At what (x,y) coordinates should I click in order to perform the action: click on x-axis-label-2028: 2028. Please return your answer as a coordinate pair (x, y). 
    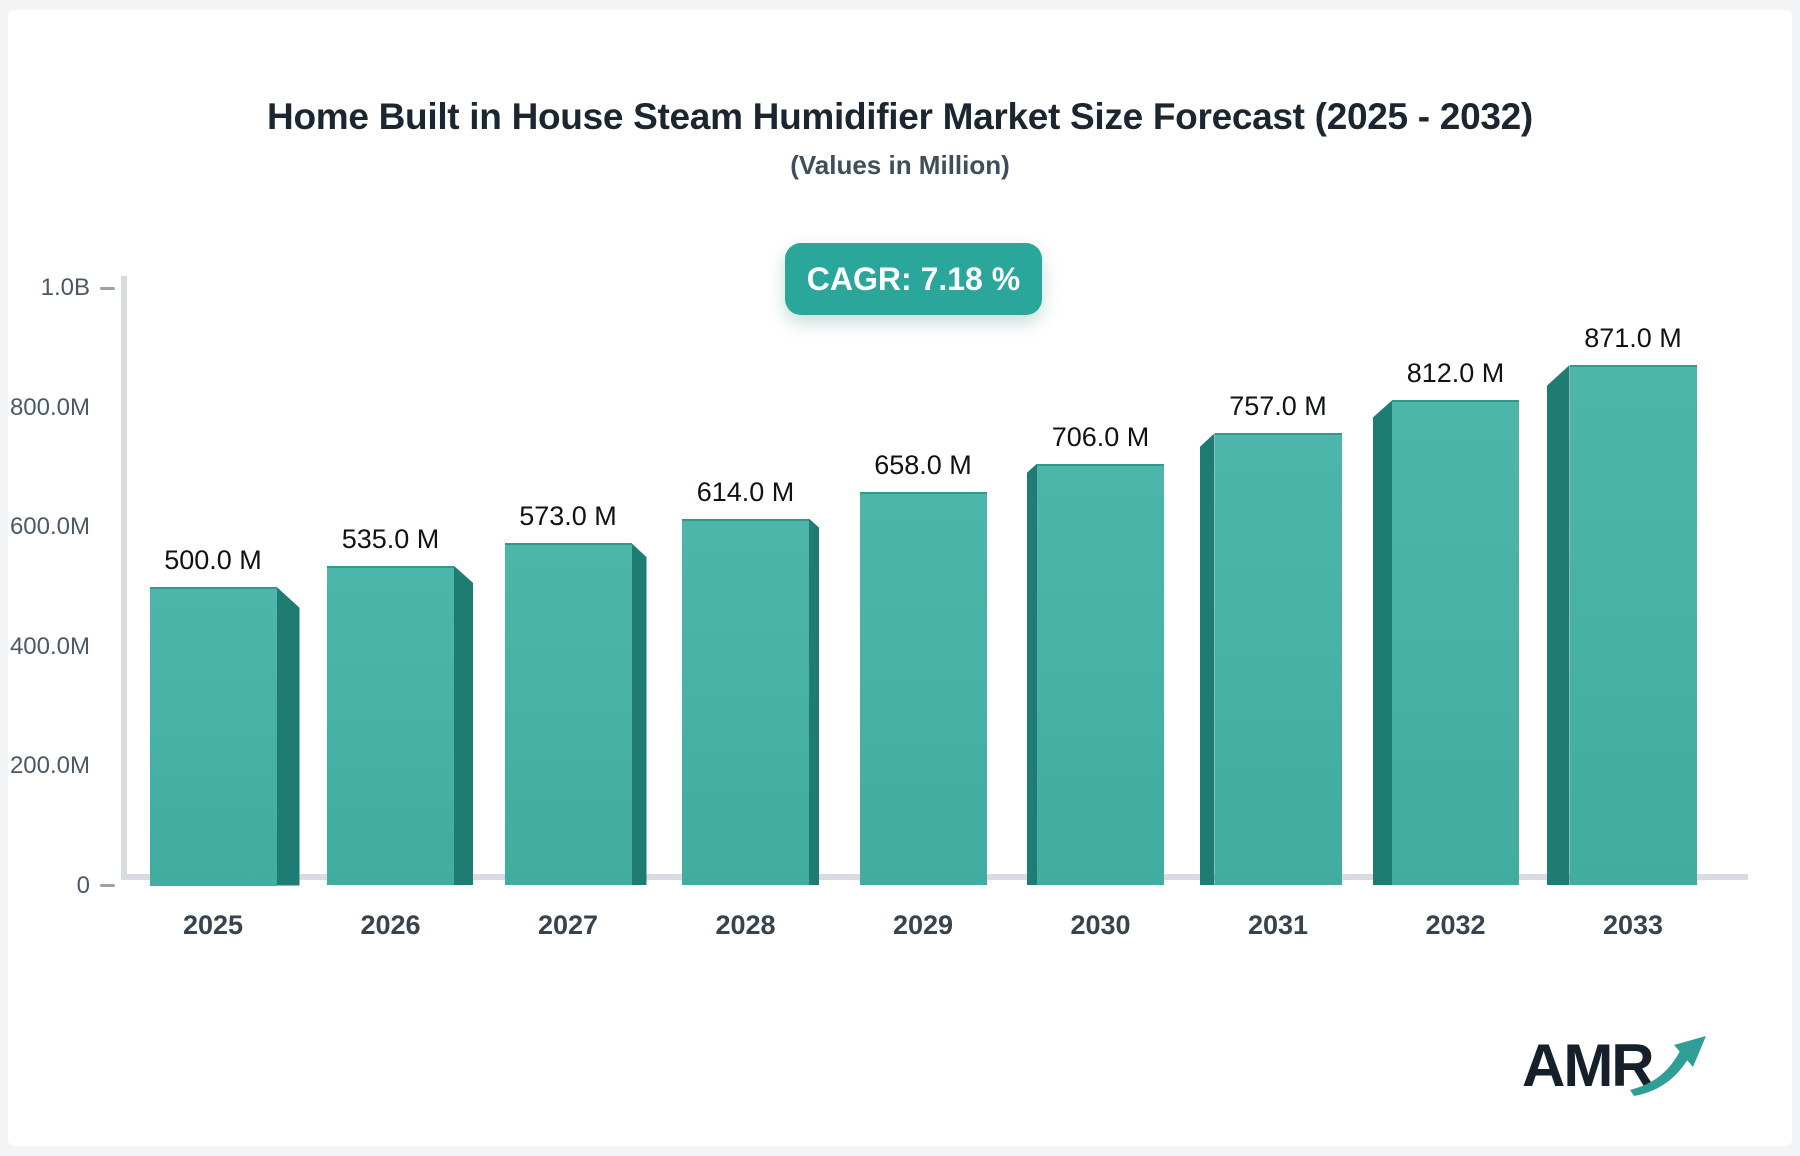
    Looking at the image, I should click on (745, 925).